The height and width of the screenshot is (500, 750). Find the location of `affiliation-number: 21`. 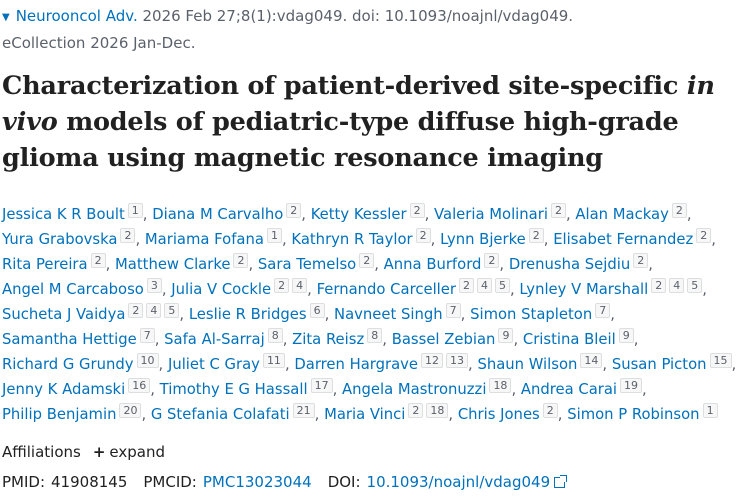

affiliation-number: 21 is located at coordinates (303, 410).